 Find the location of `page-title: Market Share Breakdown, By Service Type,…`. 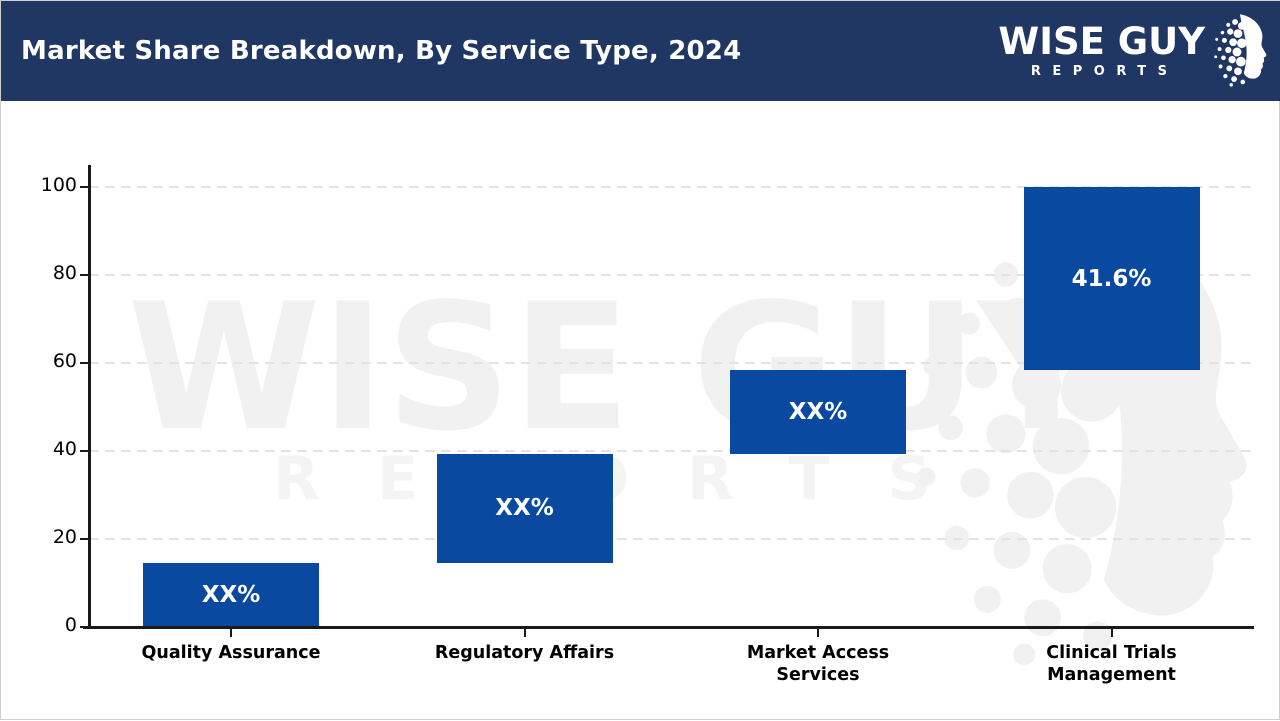

page-title: Market Share Breakdown, By Service Type,… is located at coordinates (381, 51).